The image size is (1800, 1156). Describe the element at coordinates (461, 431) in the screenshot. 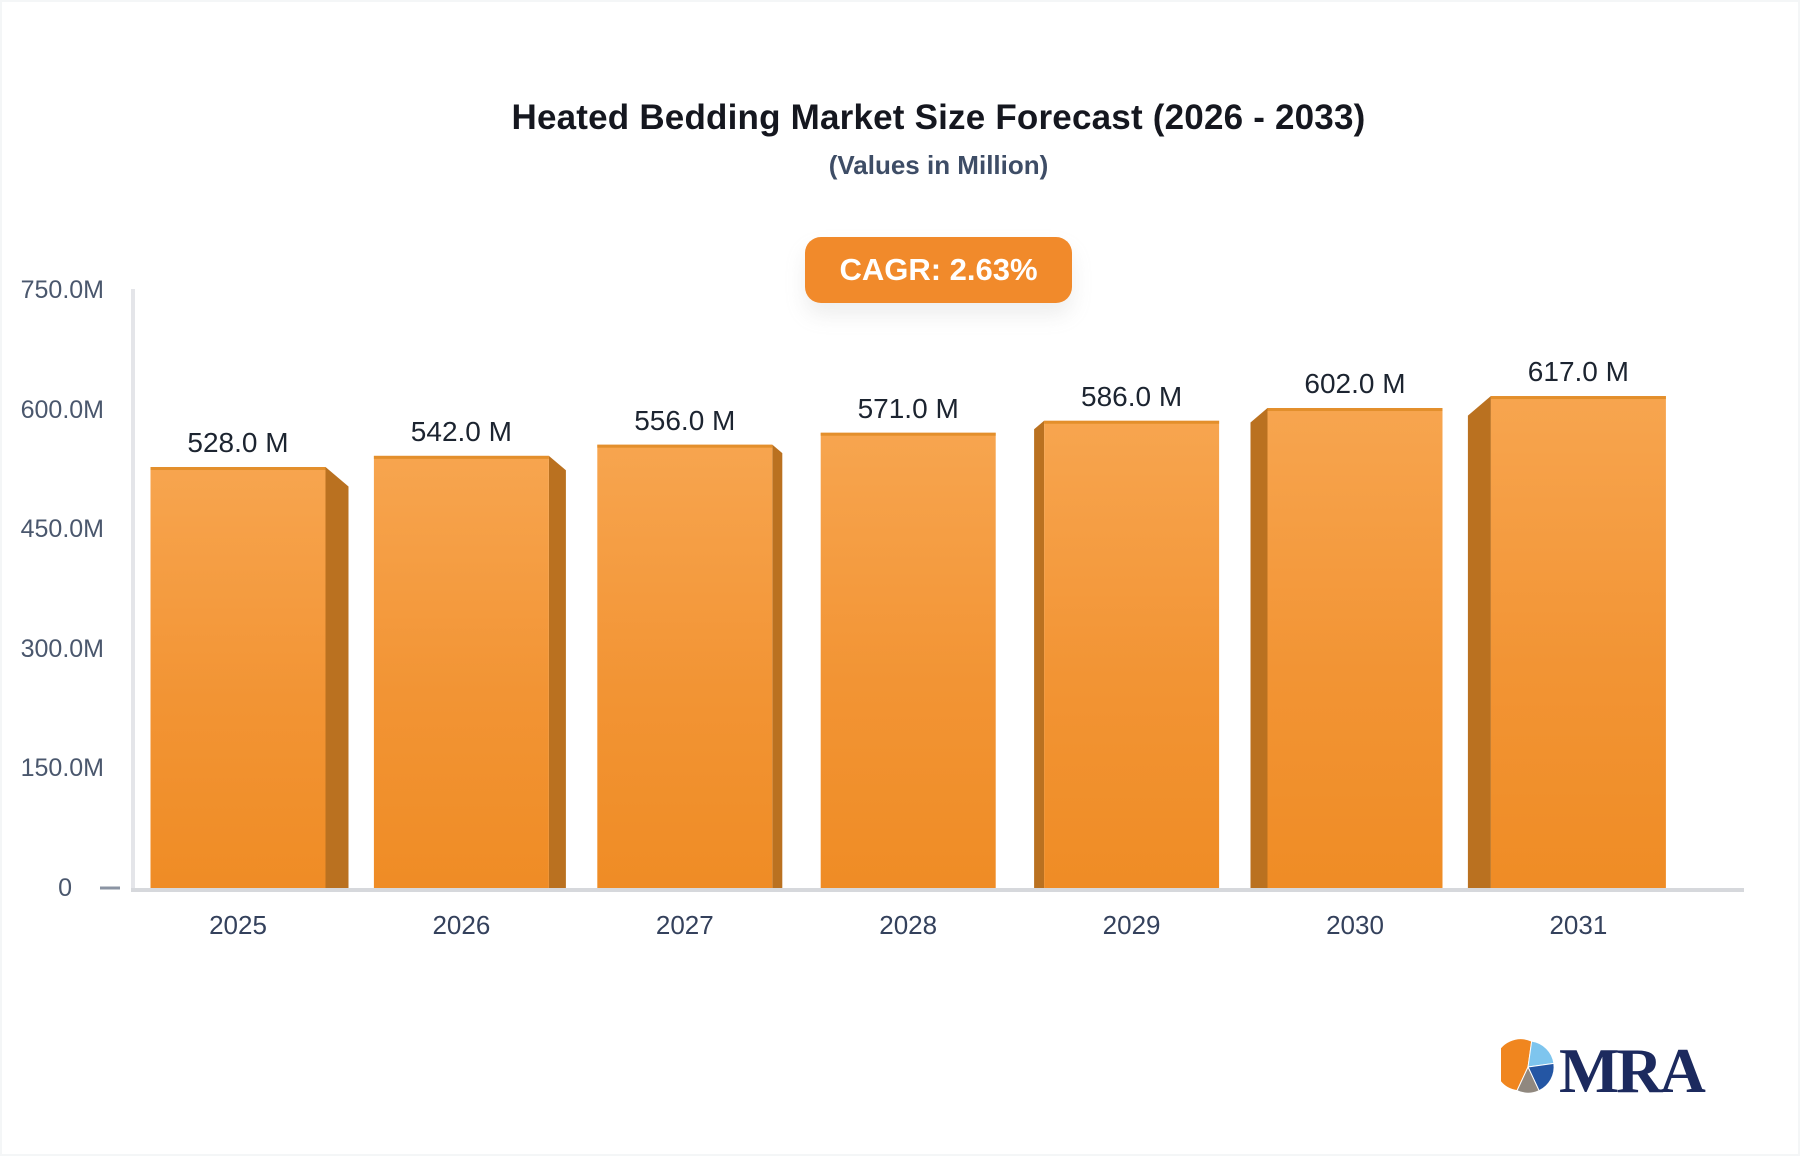

I see `bar-value-label-2026: 542.0 M` at that location.